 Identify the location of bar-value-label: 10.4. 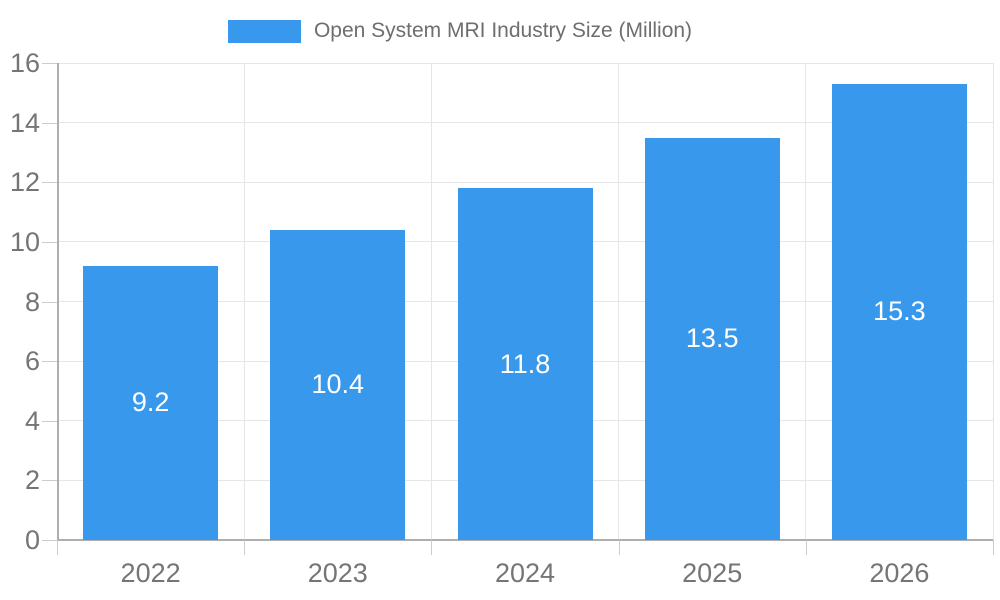
(338, 384).